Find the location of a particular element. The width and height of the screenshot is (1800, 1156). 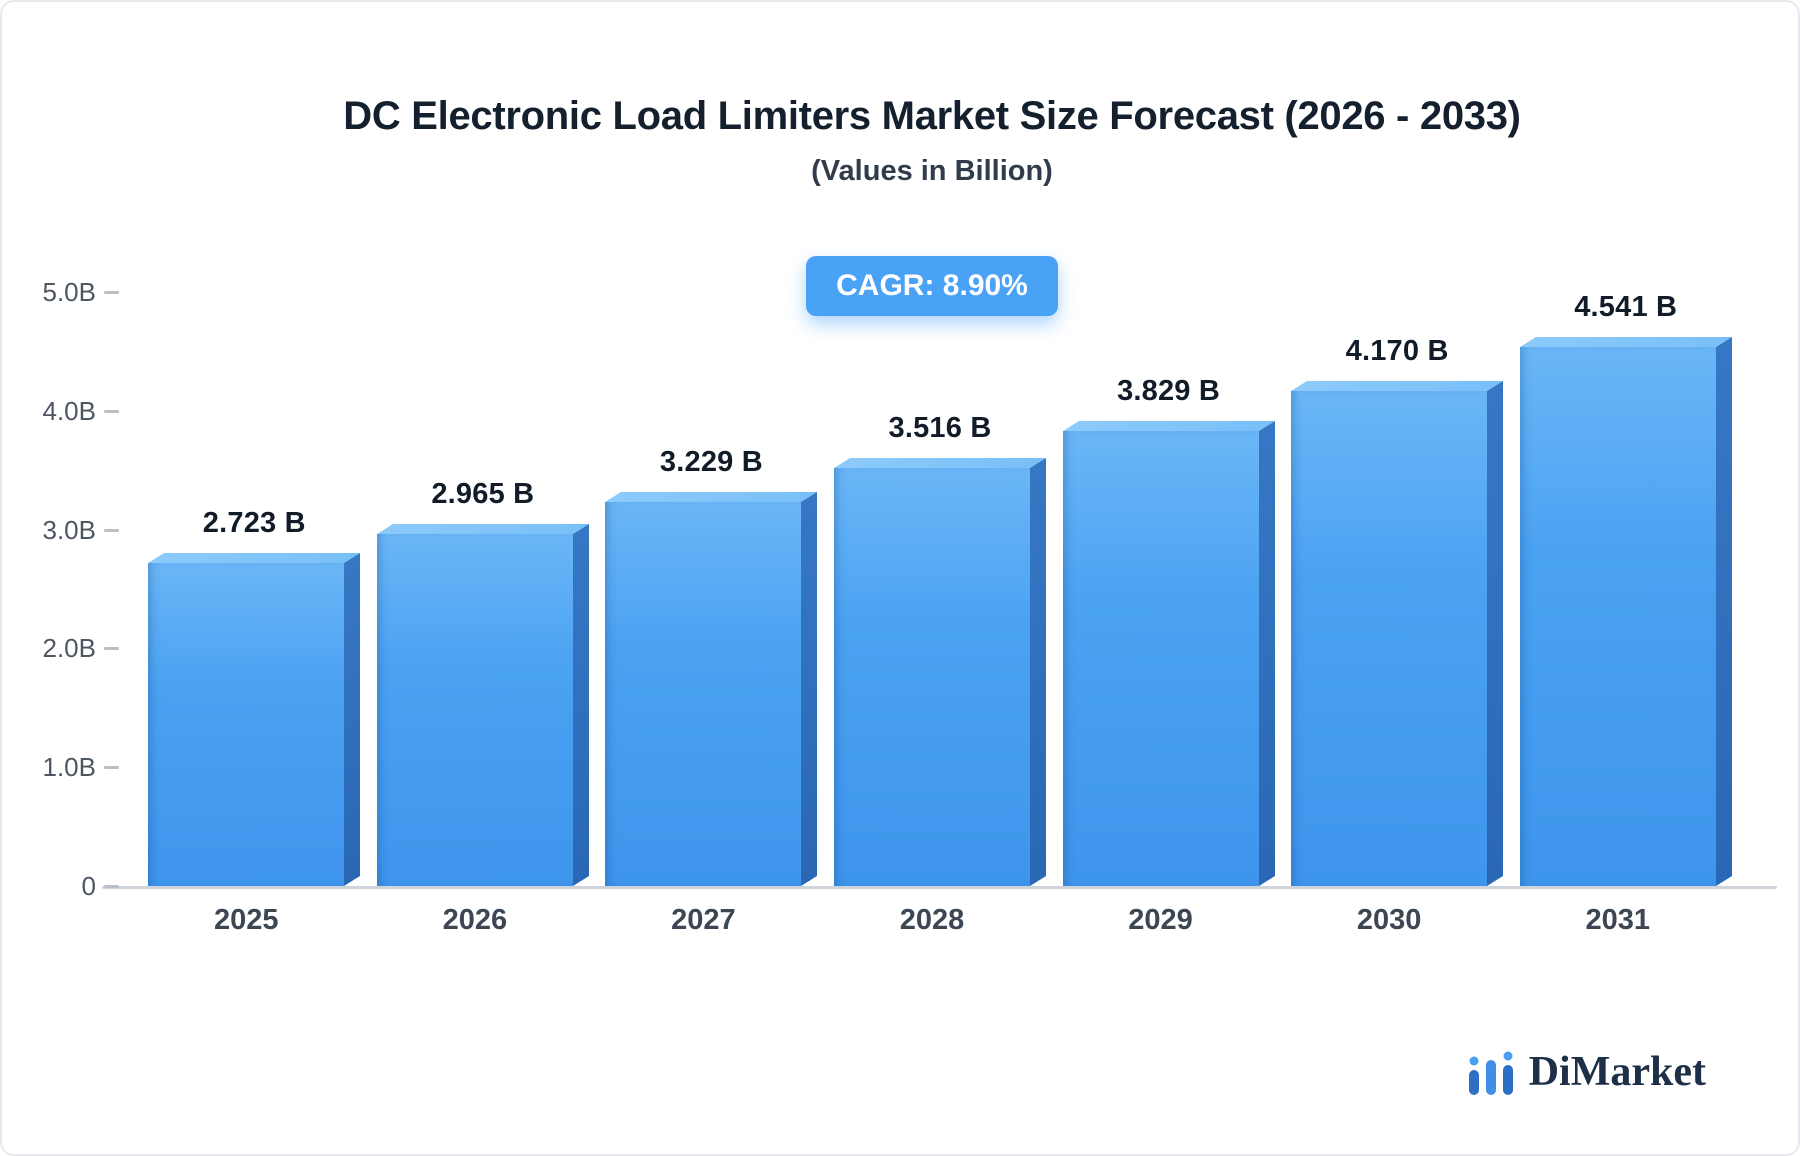

bar-top-face-2029 is located at coordinates (1168, 426).